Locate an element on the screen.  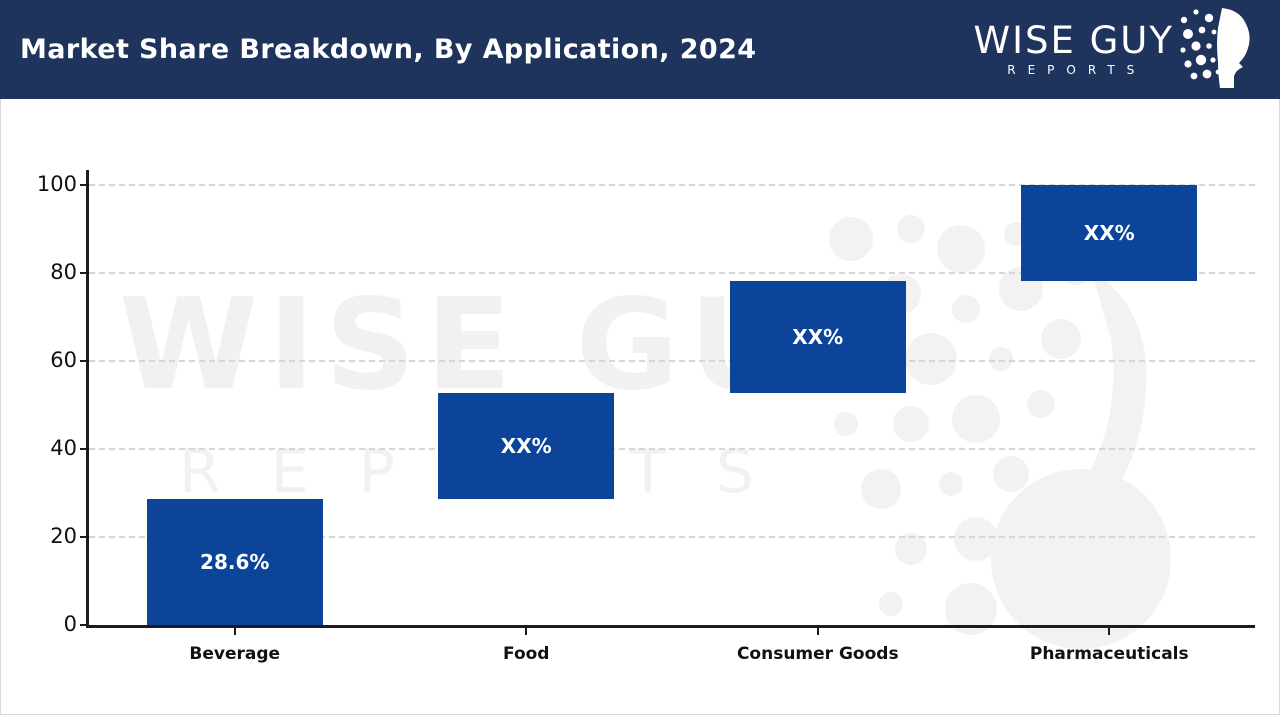
x-category-label: Consumer Goods is located at coordinates (817, 654).